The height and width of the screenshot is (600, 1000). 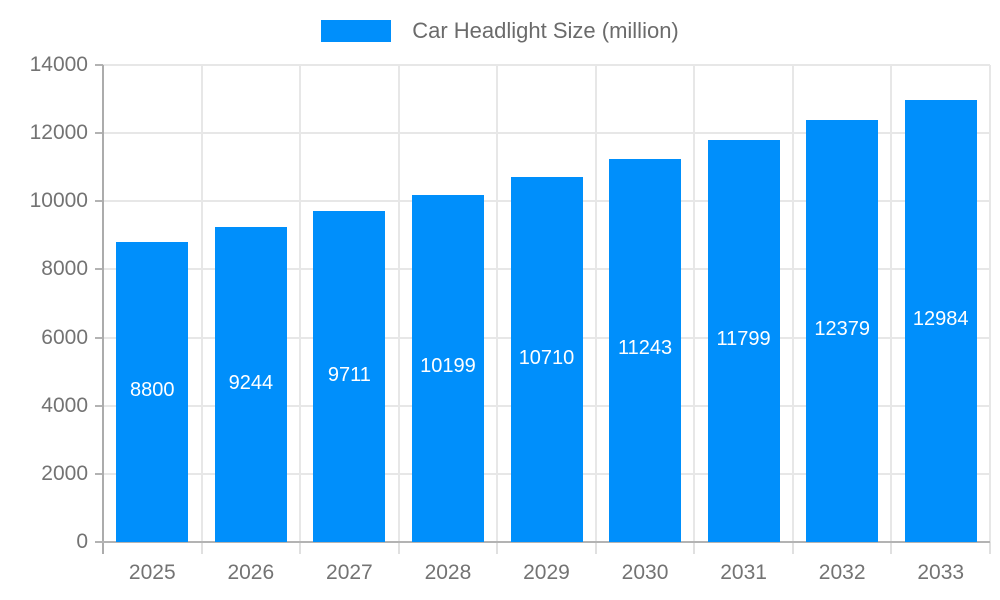 What do you see at coordinates (103, 309) in the screenshot?
I see `y-axis-line` at bounding box center [103, 309].